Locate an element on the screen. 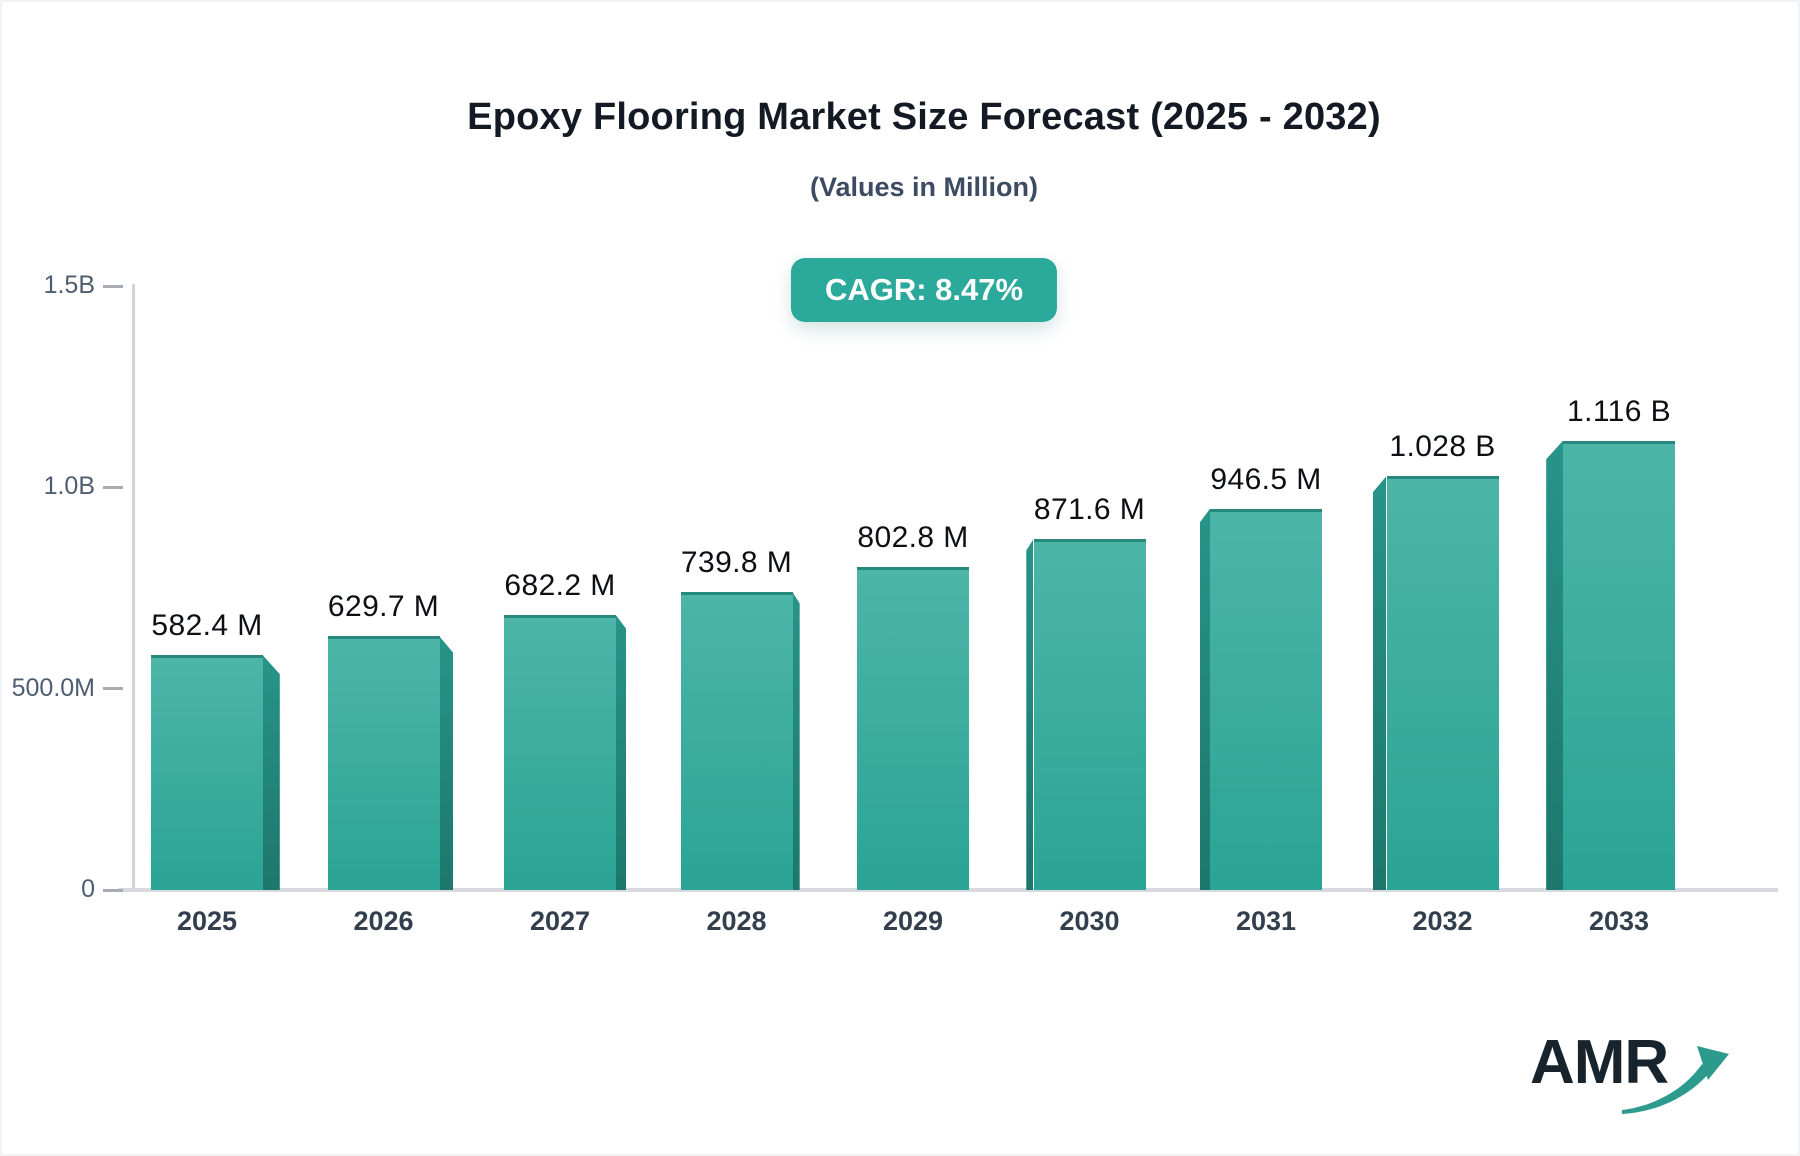 This screenshot has width=1800, height=1156. x-axis-label: 2028 is located at coordinates (736, 921).